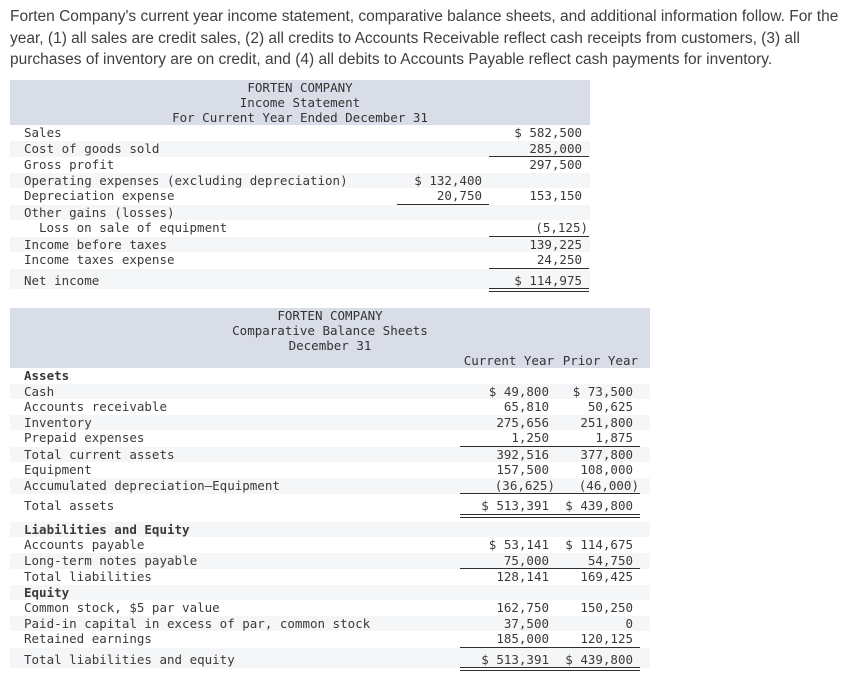 The width and height of the screenshot is (866, 675). Describe the element at coordinates (122, 607) in the screenshot. I see `row-label: Common stock, $5 par value` at that location.